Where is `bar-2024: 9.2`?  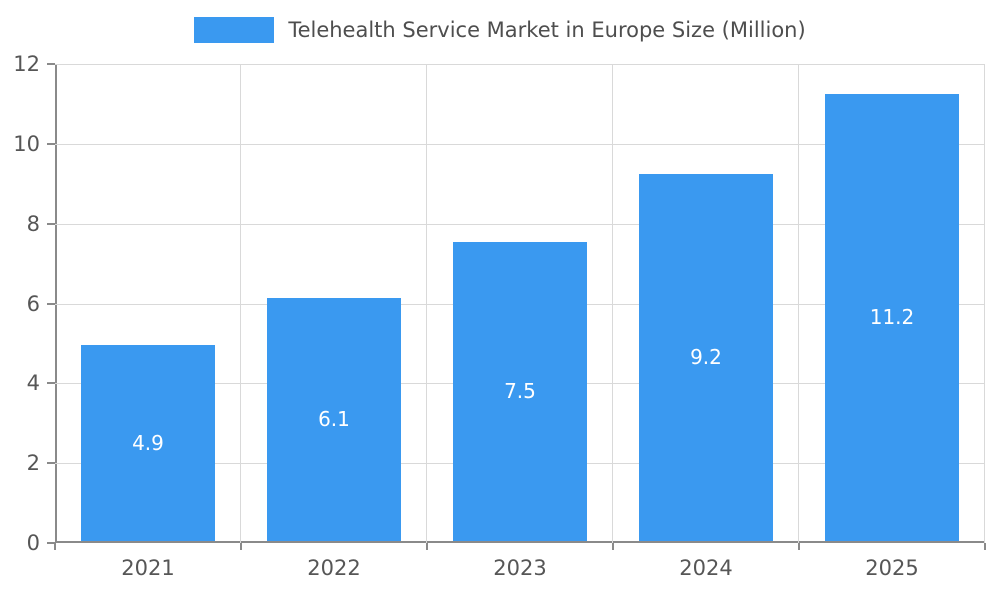
bar-2024: 9.2 is located at coordinates (706, 357).